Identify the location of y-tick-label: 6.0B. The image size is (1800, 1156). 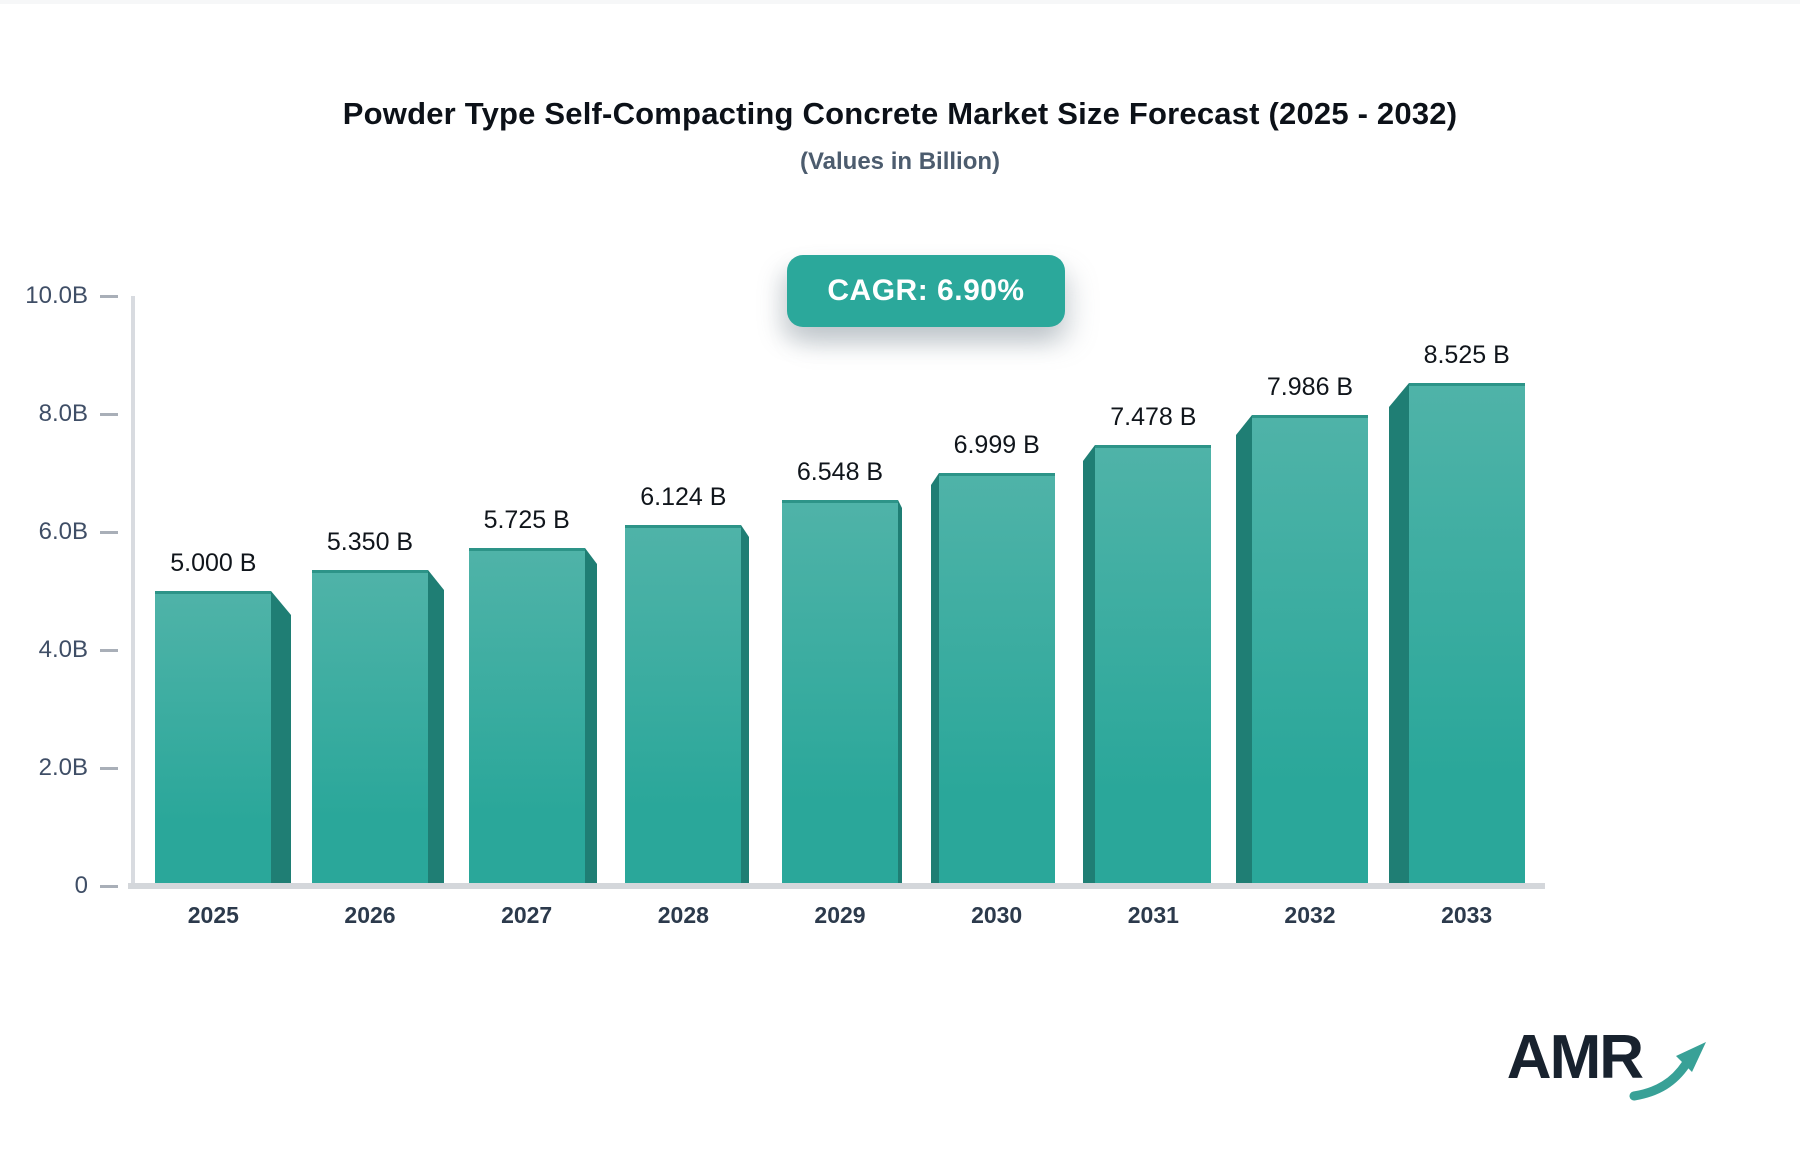
(63, 531).